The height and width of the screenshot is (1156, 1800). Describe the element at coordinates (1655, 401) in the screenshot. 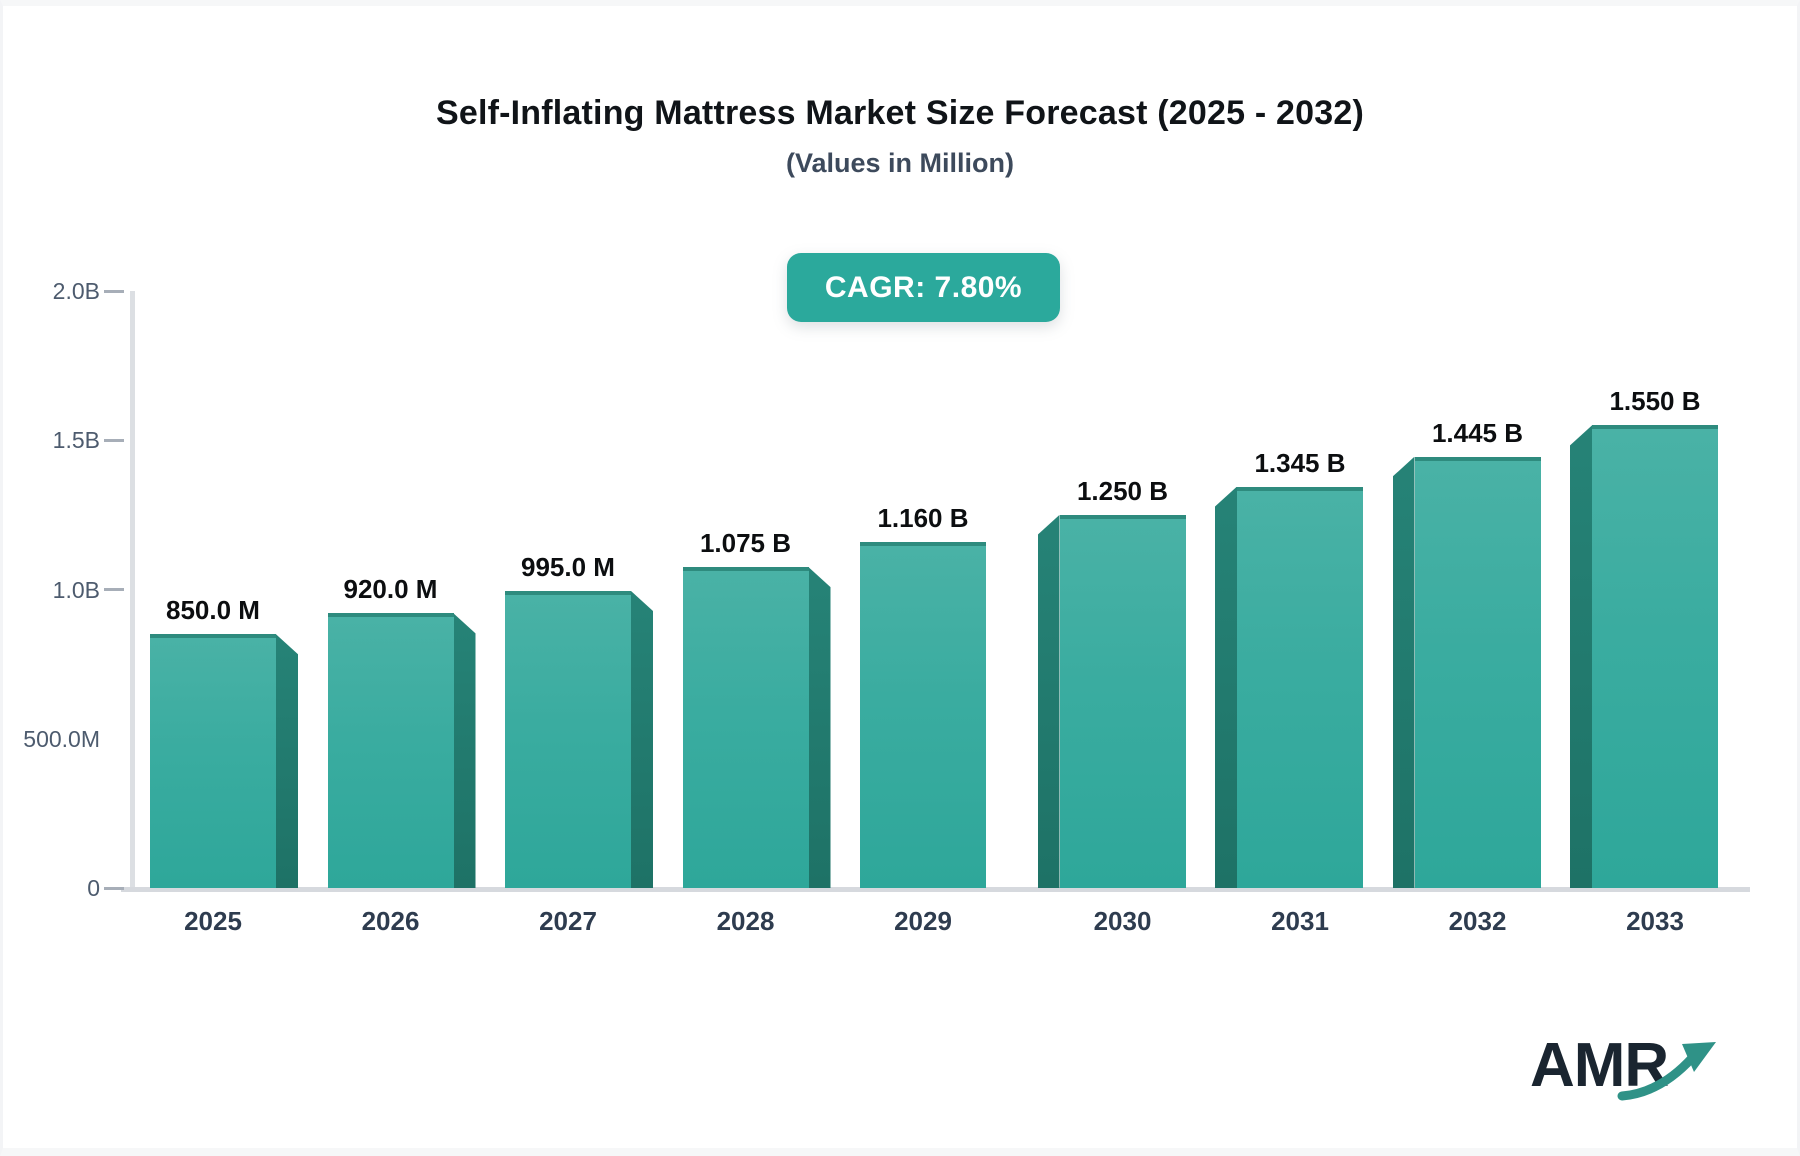

I see `bar-value-label-2033: 1.550 B` at that location.